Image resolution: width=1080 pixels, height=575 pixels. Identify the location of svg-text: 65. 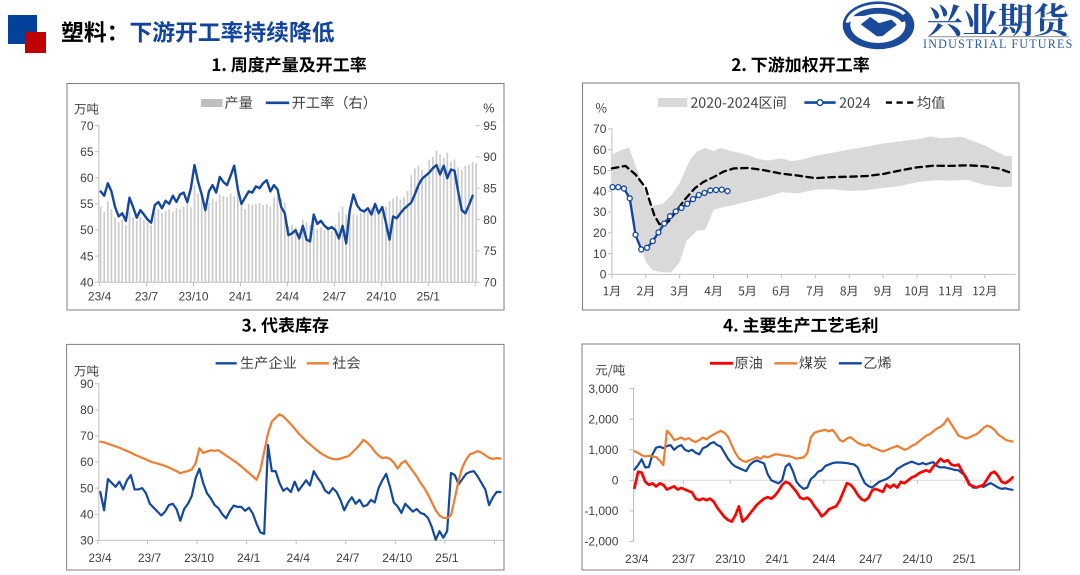
(87, 152).